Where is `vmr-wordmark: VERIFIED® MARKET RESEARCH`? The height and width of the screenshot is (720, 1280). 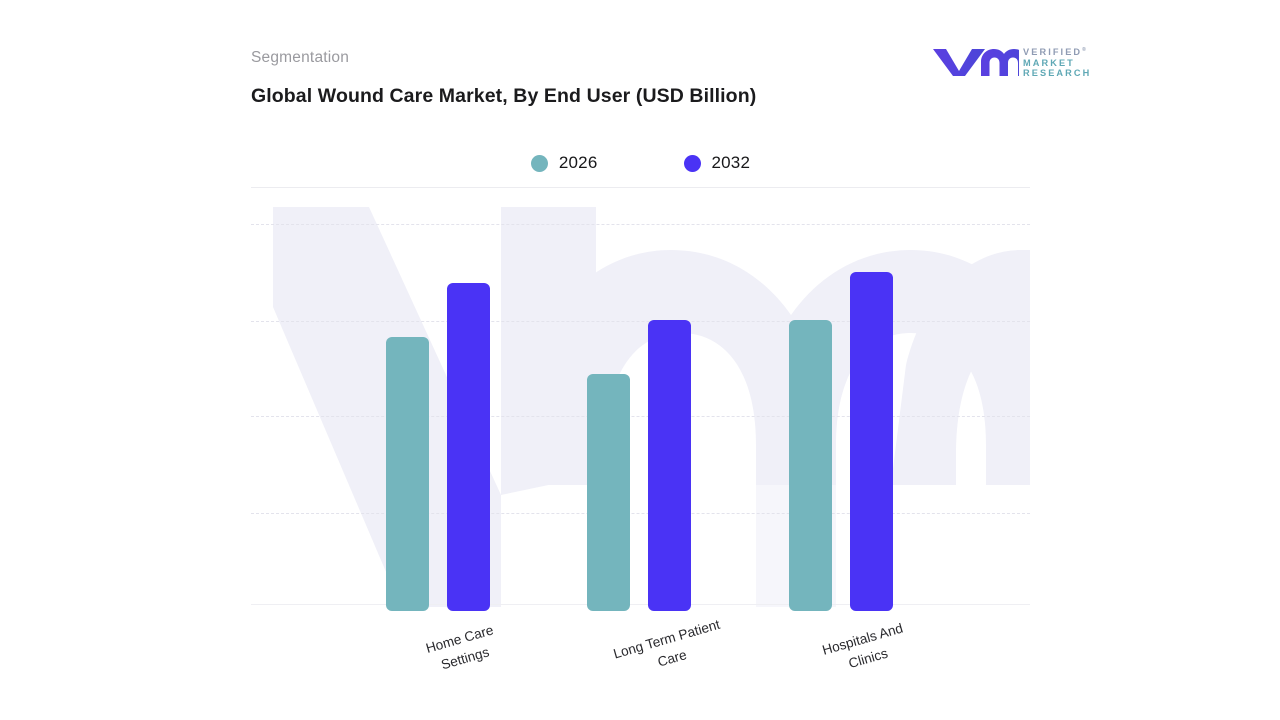 vmr-wordmark: VERIFIED® MARKET RESEARCH is located at coordinates (1057, 62).